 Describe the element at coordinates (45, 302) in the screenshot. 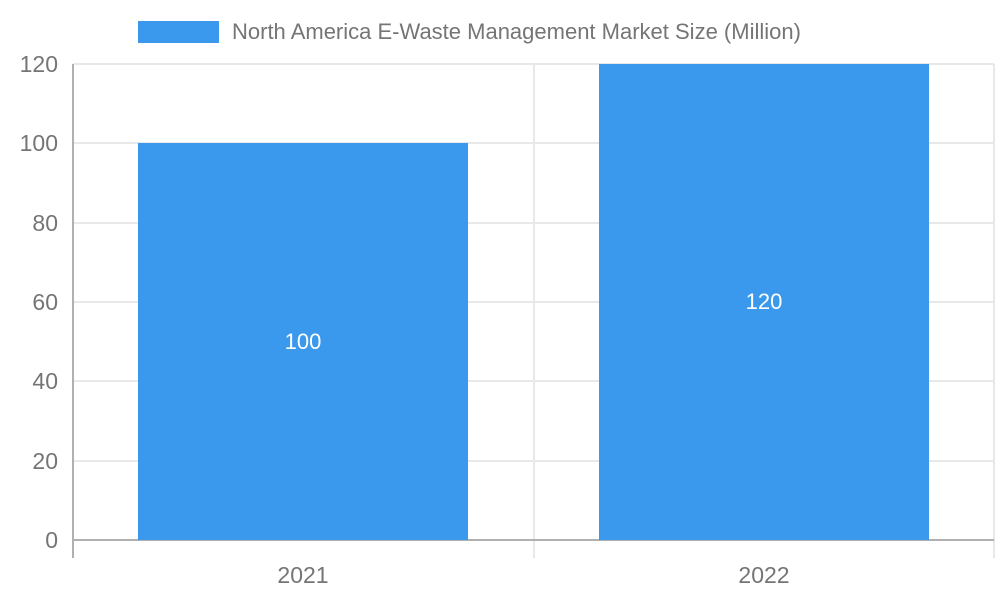

I see `y-axis-tick-label: 60` at that location.